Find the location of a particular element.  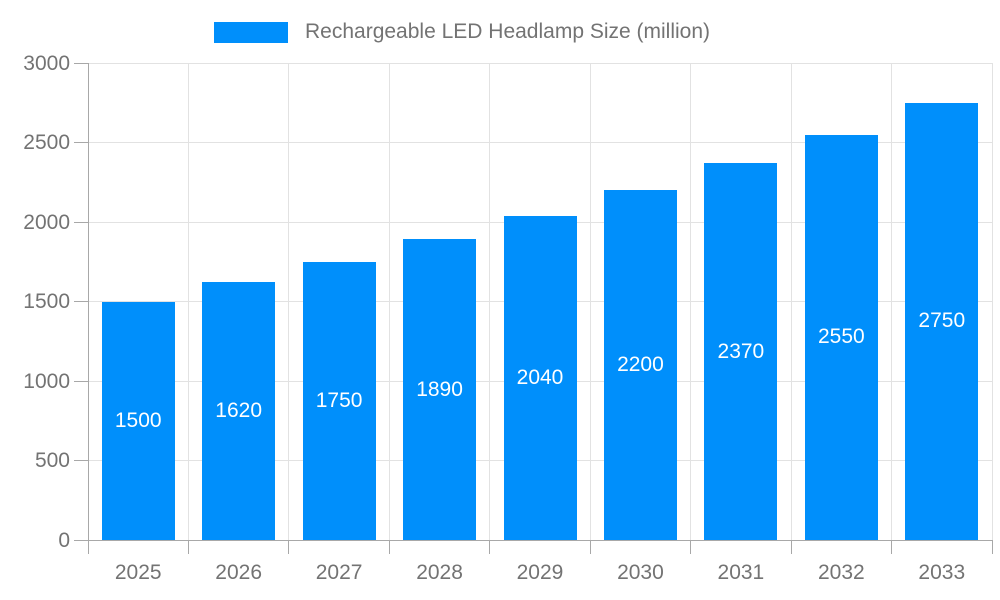

bar: 2370 is located at coordinates (741, 351).